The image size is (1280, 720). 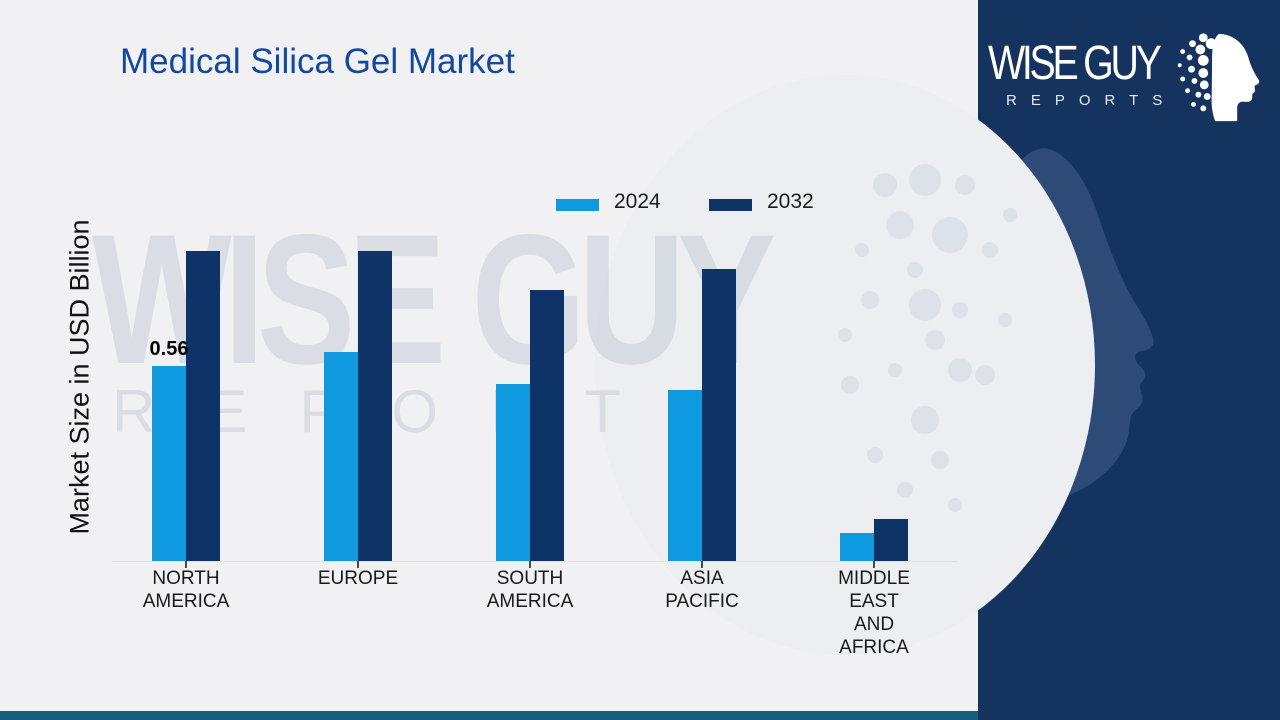 What do you see at coordinates (317, 61) in the screenshot?
I see `page-title: Medical Silica Gel Market` at bounding box center [317, 61].